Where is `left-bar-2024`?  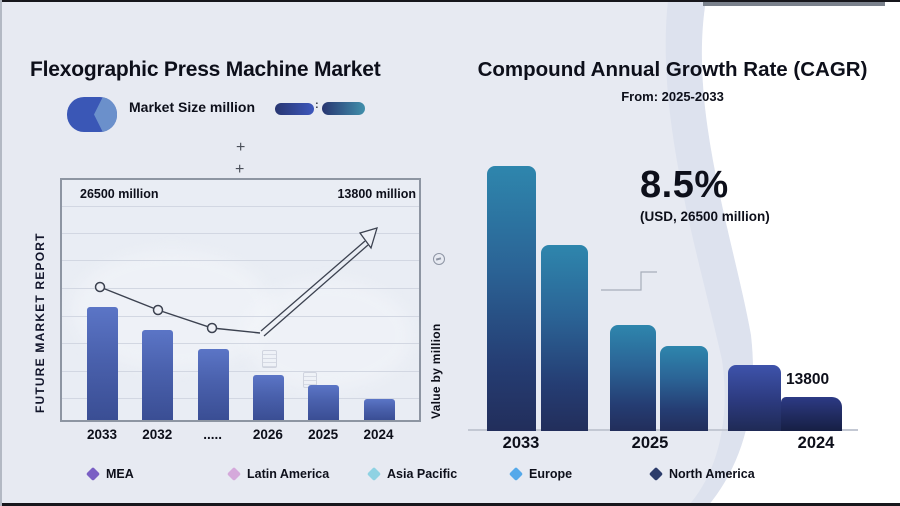
left-bar-2024 is located at coordinates (379, 409).